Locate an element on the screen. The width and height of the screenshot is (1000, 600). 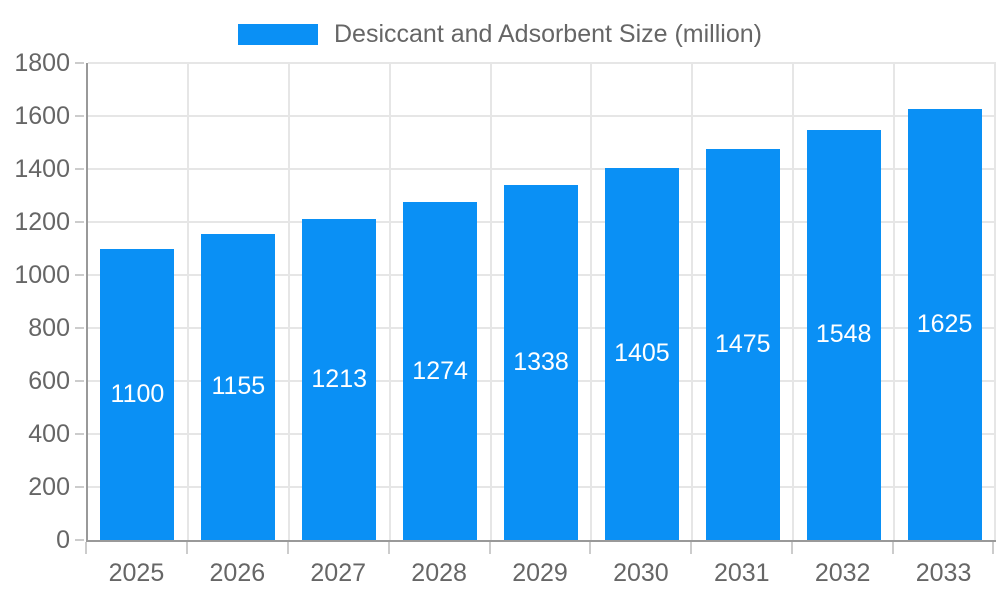
bar-value-label: 1405 is located at coordinates (642, 353).